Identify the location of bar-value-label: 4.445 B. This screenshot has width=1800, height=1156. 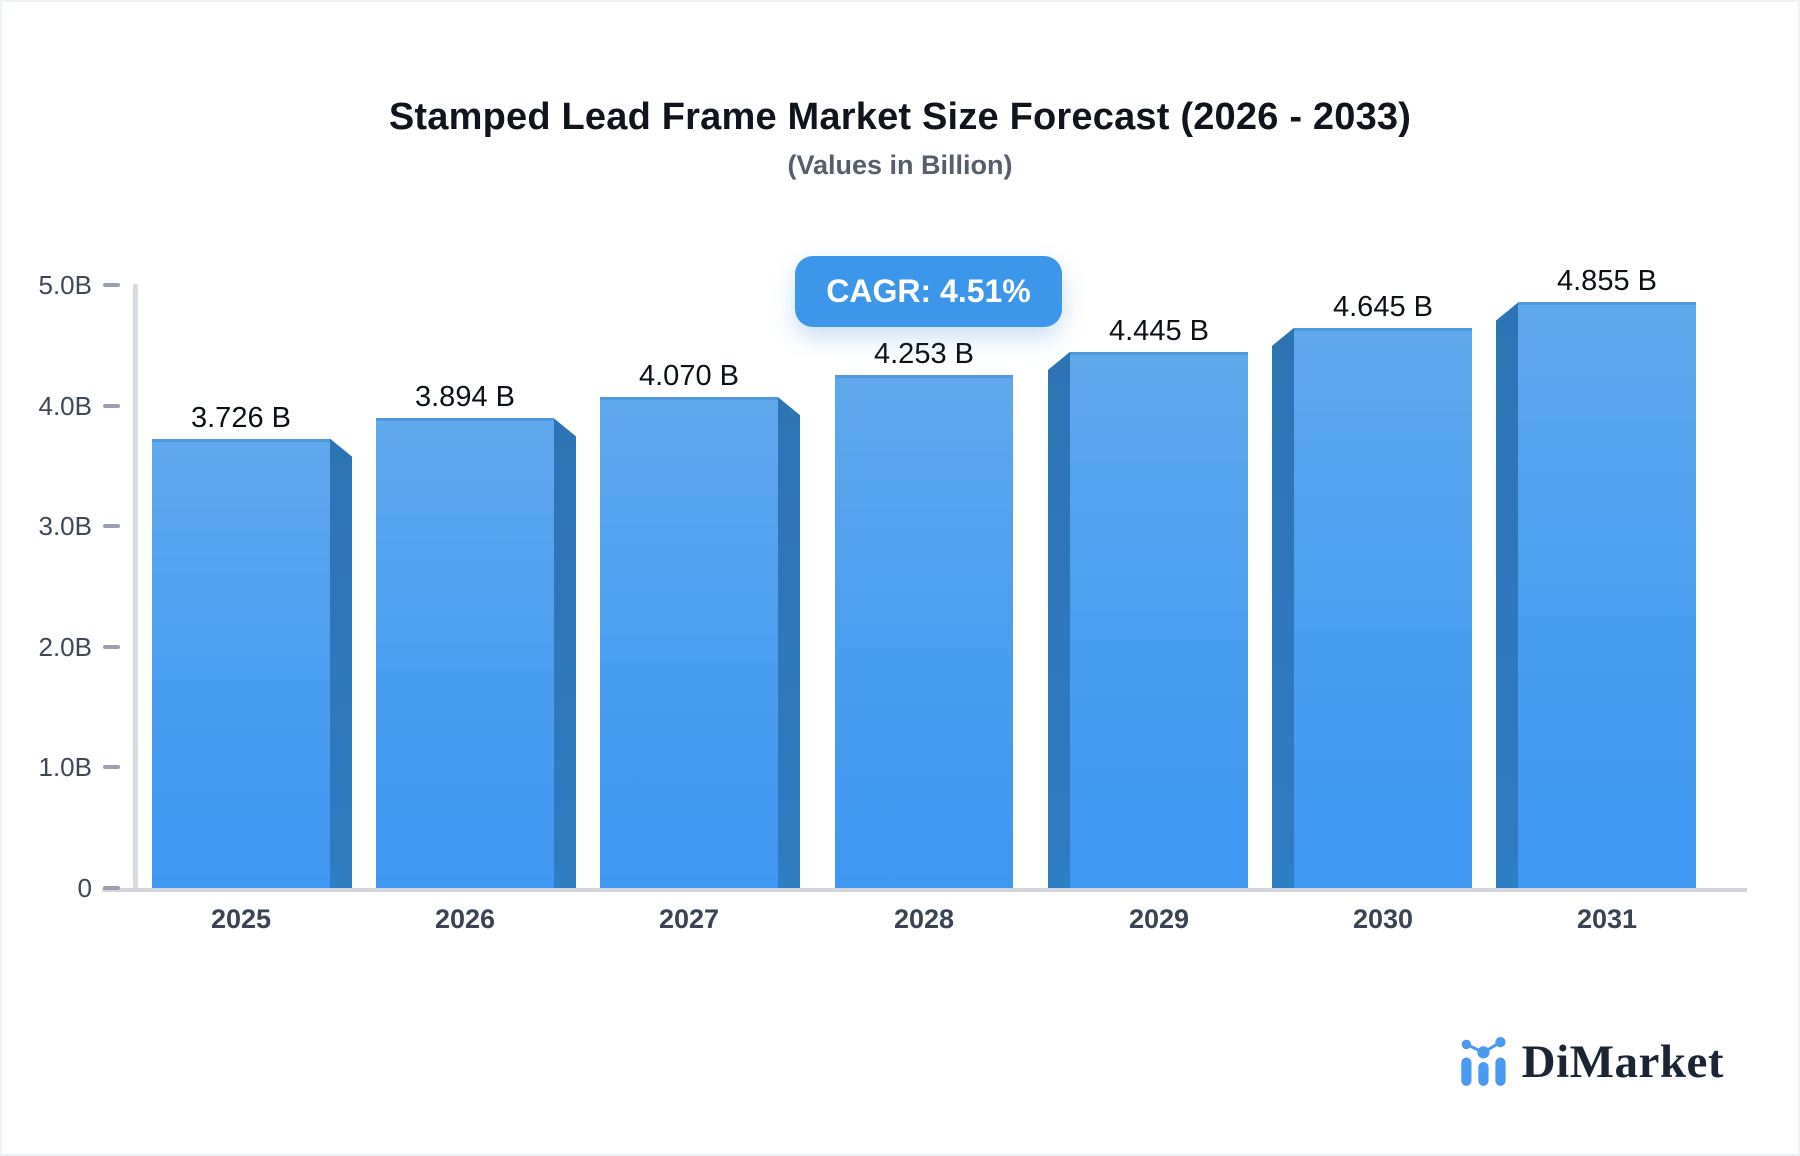
(1159, 330).